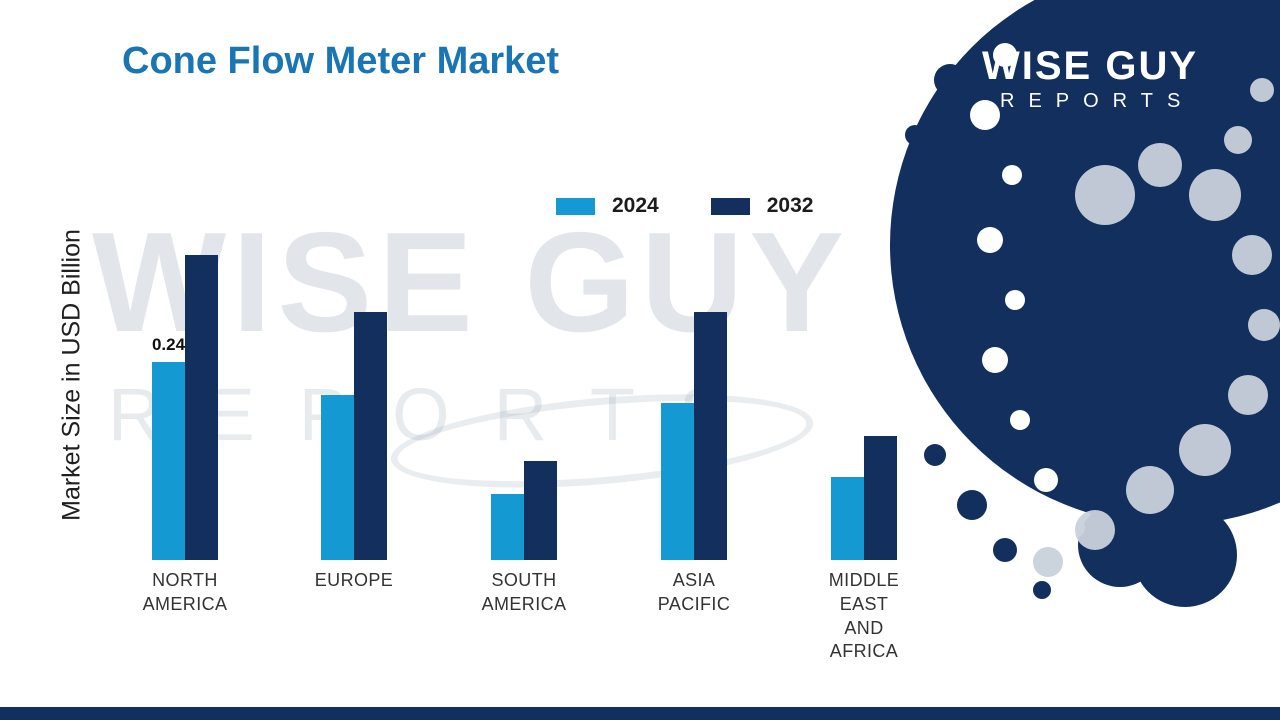 The height and width of the screenshot is (720, 1280). Describe the element at coordinates (168, 344) in the screenshot. I see `bar-value-label: 0.24` at that location.